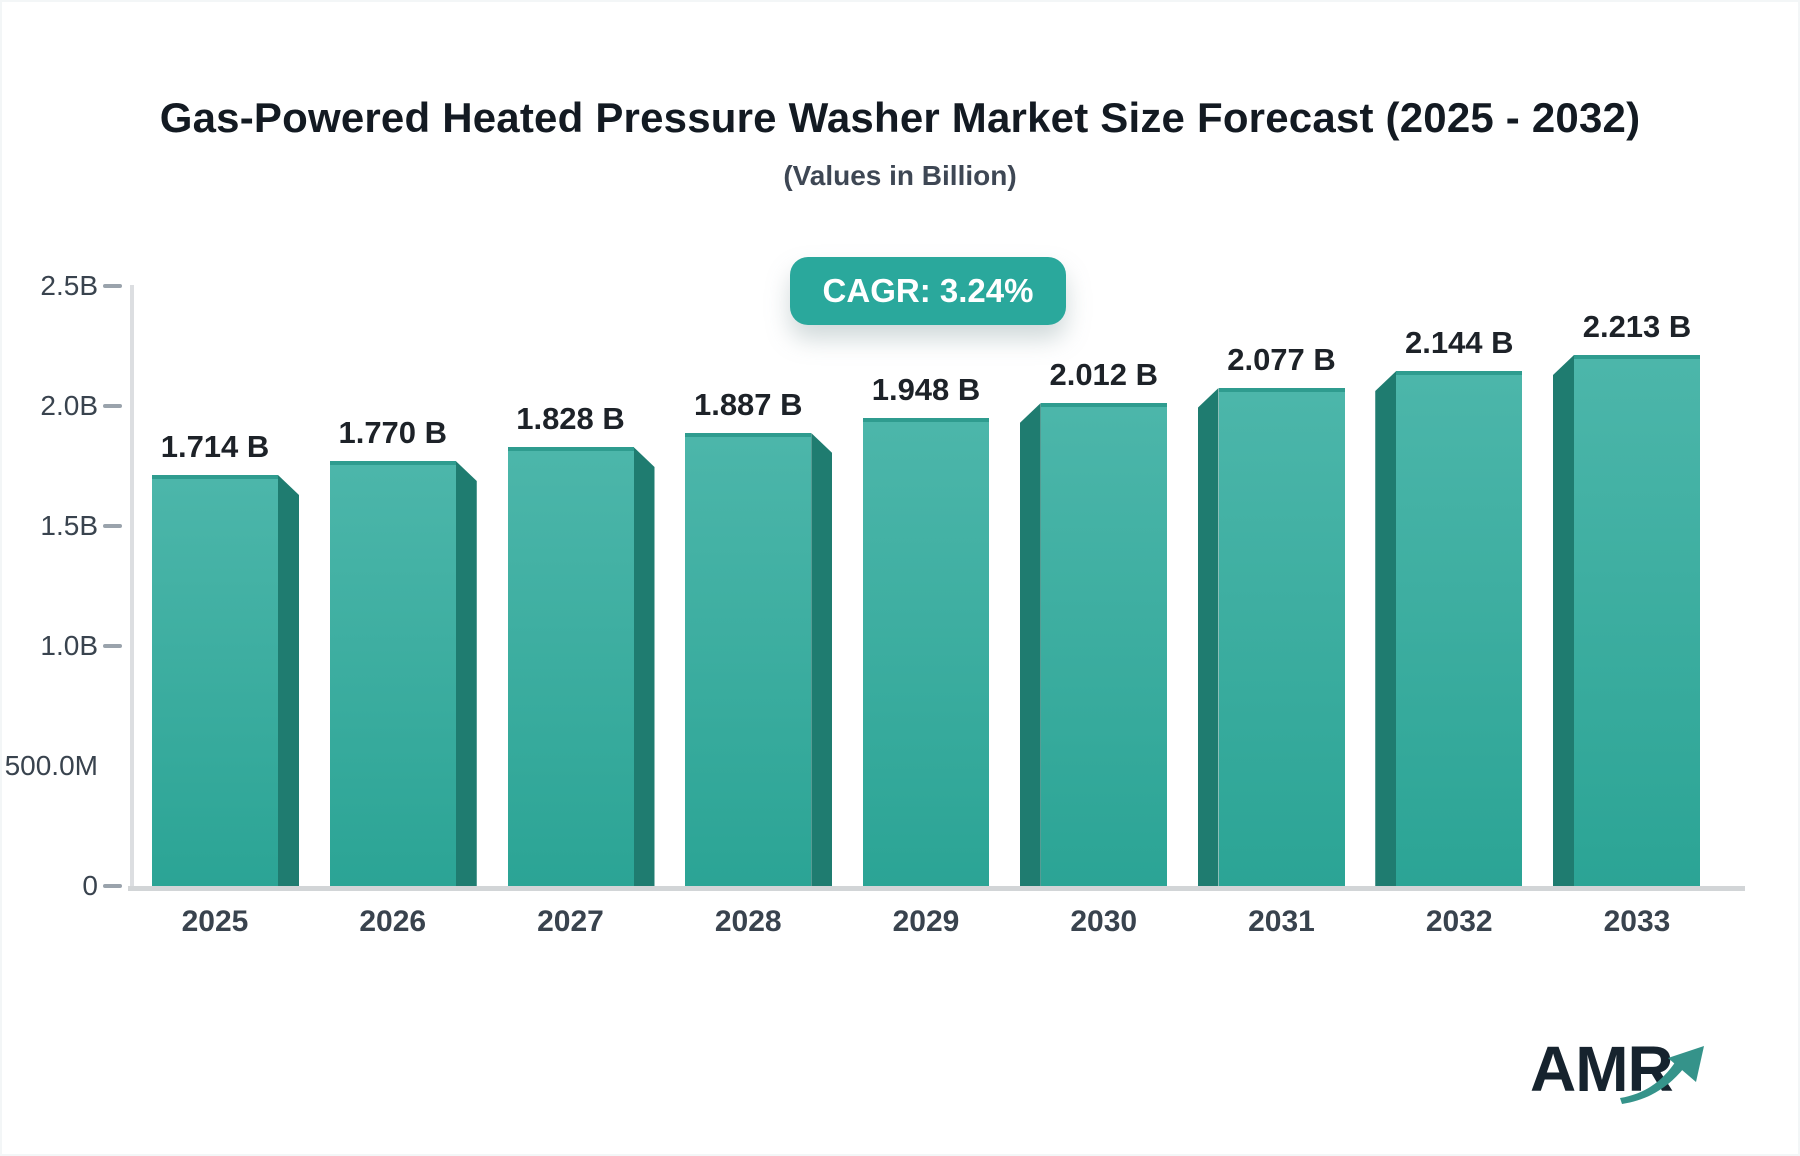  I want to click on bar-value-label: 1.714 B, so click(215, 446).